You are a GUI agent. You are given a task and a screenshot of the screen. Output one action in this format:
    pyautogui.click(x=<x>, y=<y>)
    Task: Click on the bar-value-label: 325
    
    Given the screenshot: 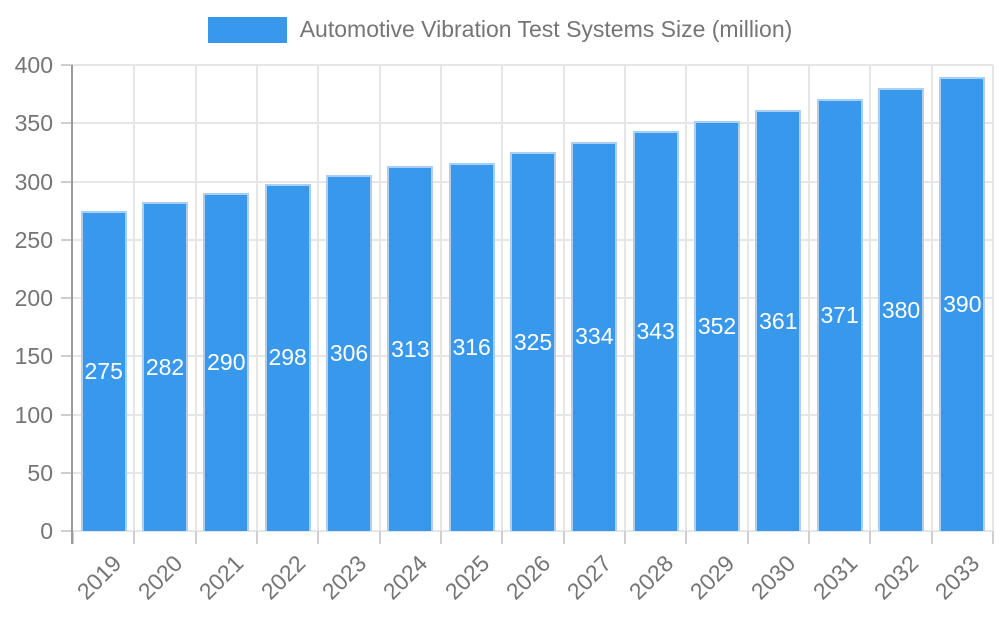 What is the action you would take?
    pyautogui.click(x=533, y=341)
    